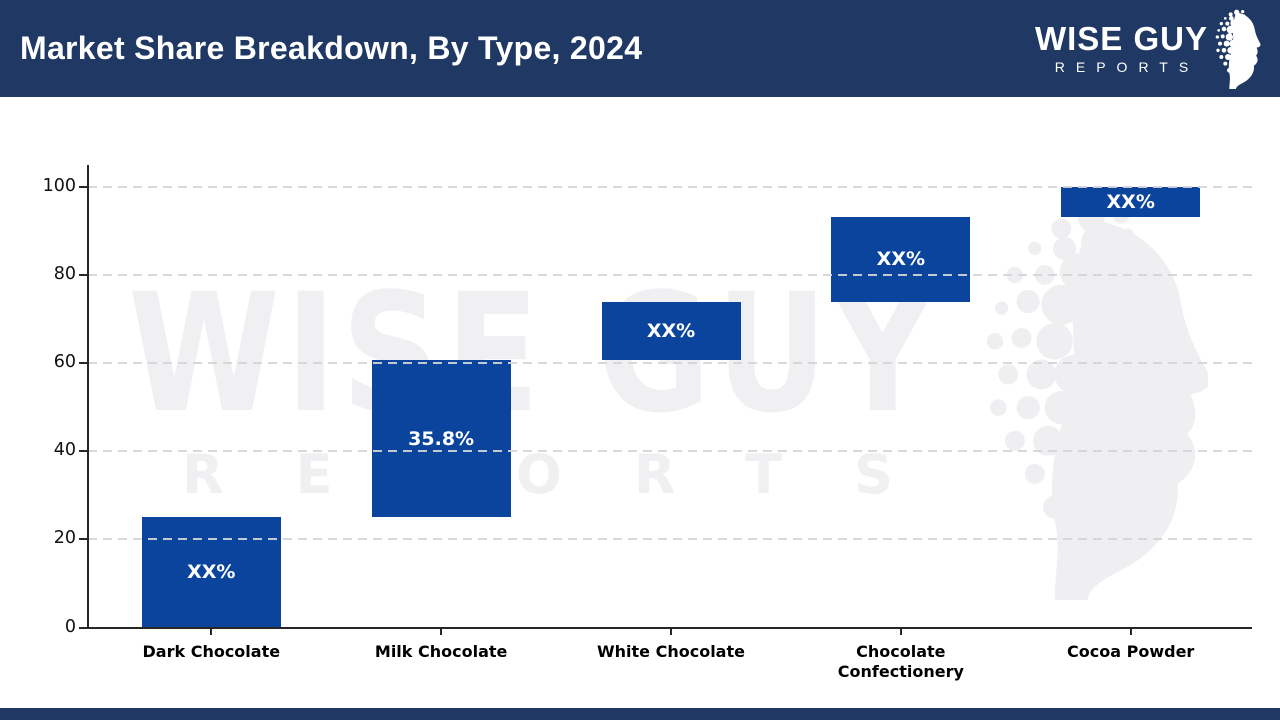 The width and height of the screenshot is (1280, 720). What do you see at coordinates (573, 474) in the screenshot?
I see `watermark-subtitle: REPORTS` at bounding box center [573, 474].